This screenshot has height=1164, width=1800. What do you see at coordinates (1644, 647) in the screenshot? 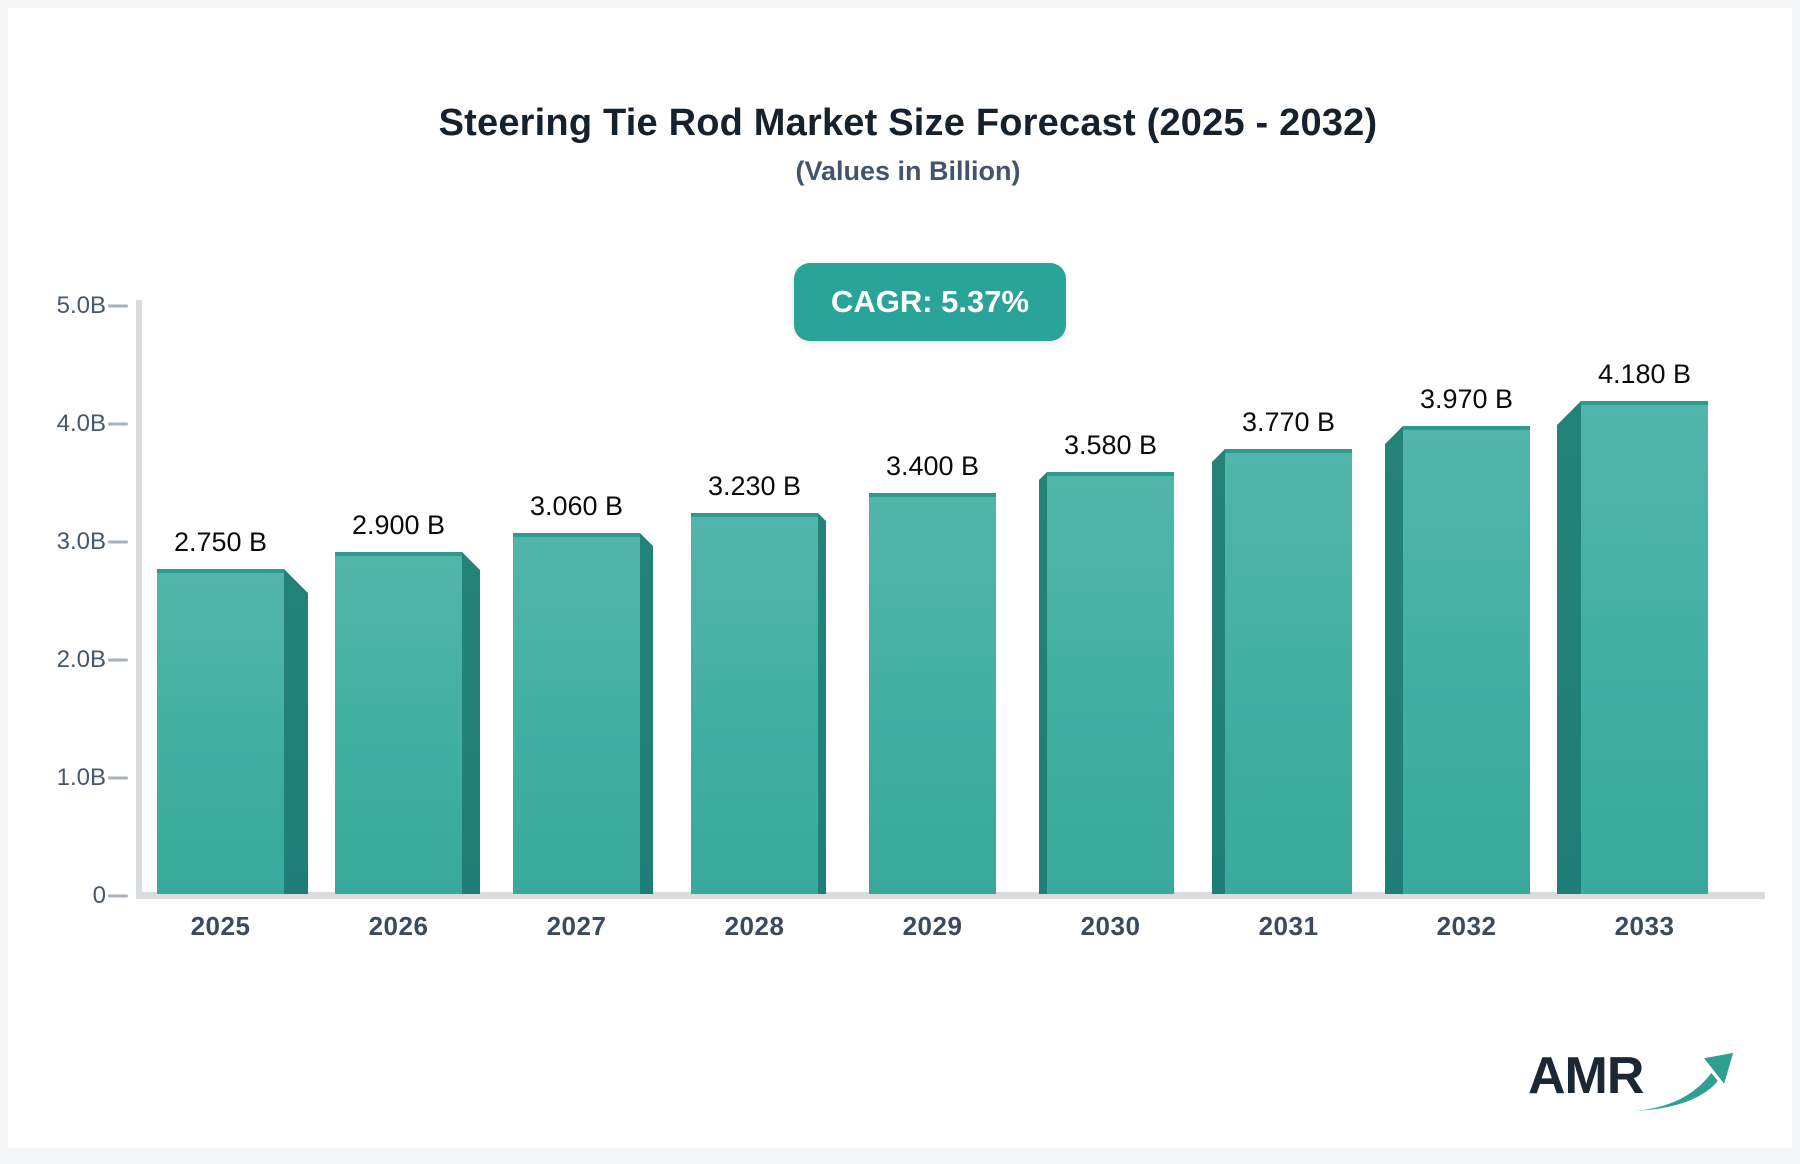
I see `bar-2033` at bounding box center [1644, 647].